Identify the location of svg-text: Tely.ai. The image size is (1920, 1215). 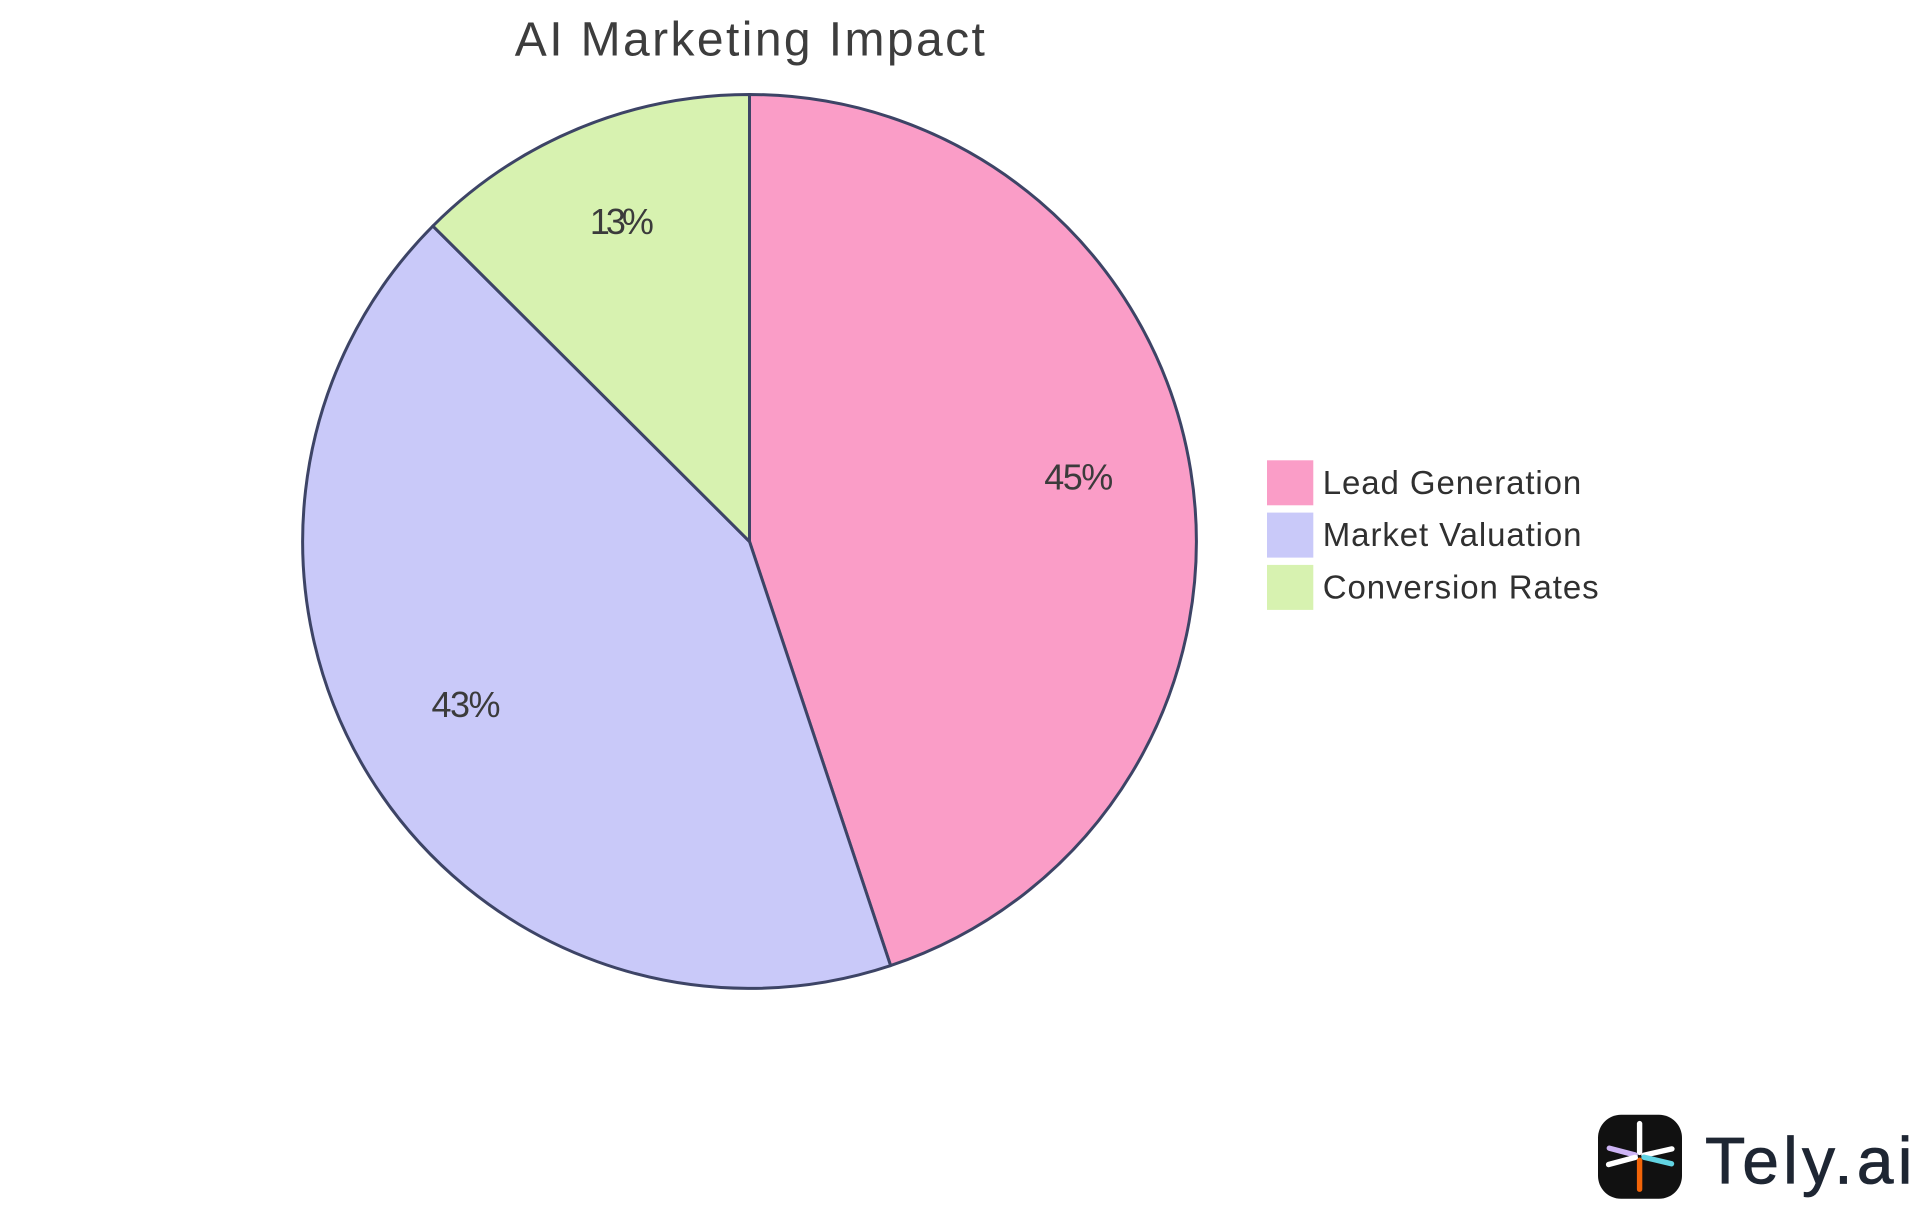
(1811, 1160).